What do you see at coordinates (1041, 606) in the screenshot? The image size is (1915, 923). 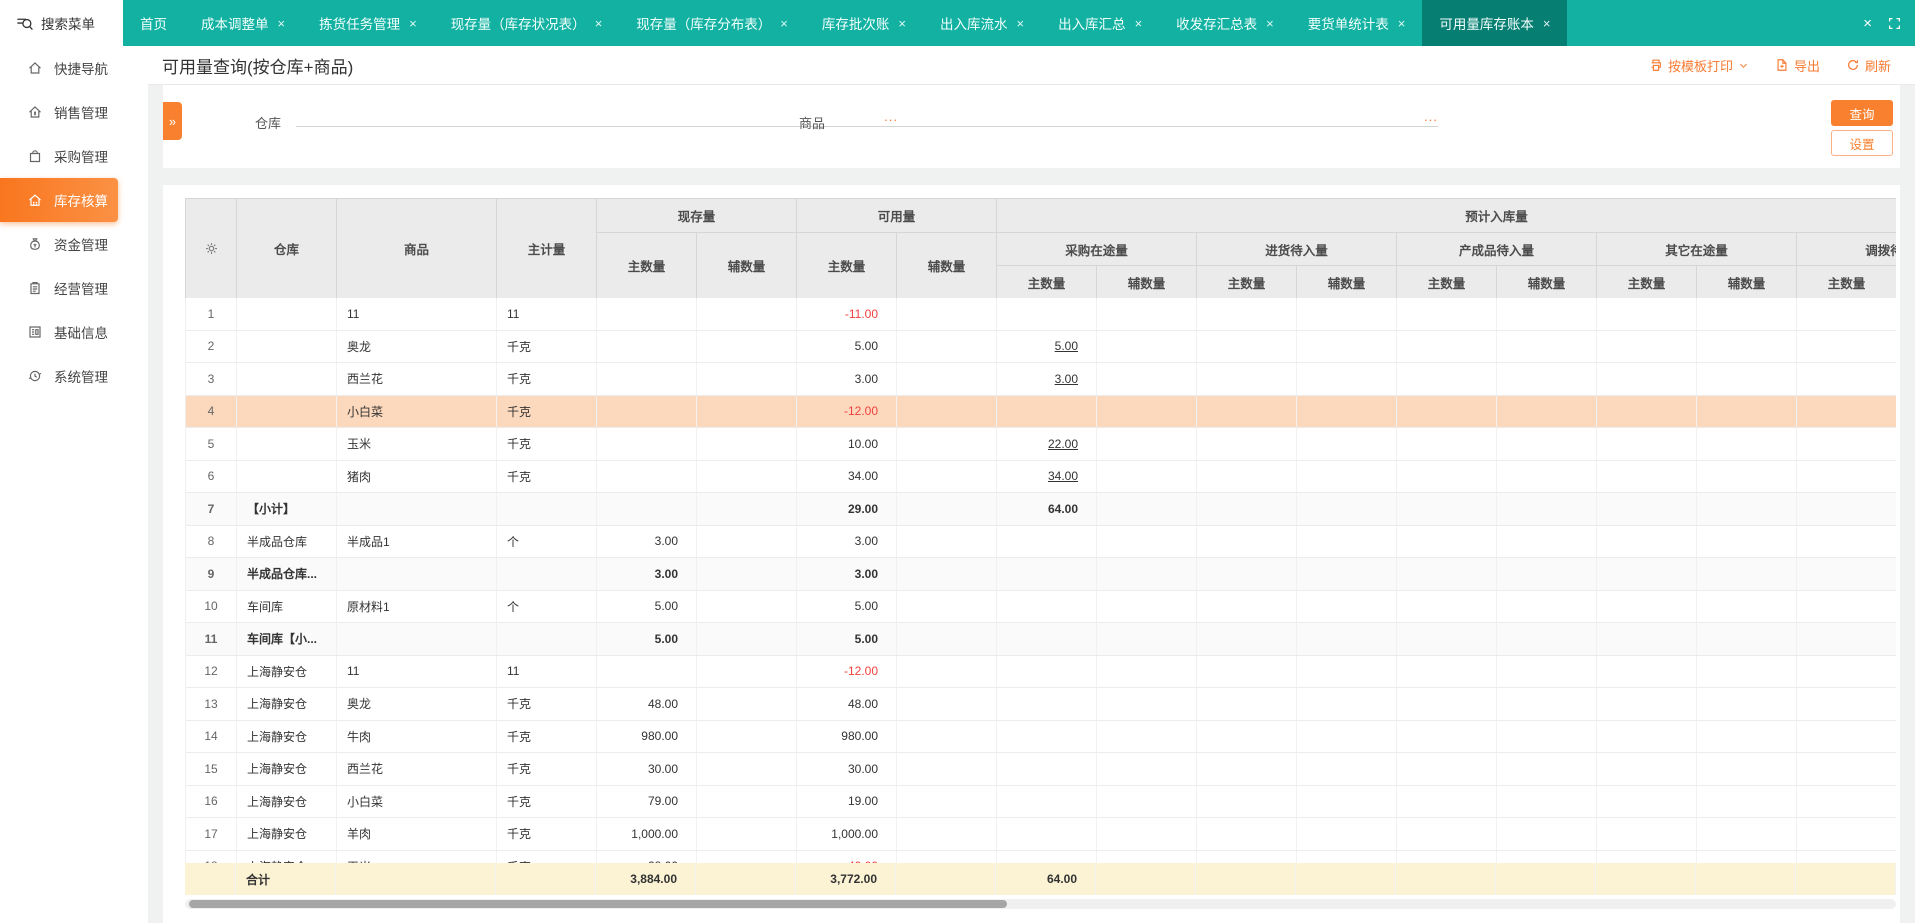 I see `table-row: 10 车间库 原材料1 个 5.00 5.00` at bounding box center [1041, 606].